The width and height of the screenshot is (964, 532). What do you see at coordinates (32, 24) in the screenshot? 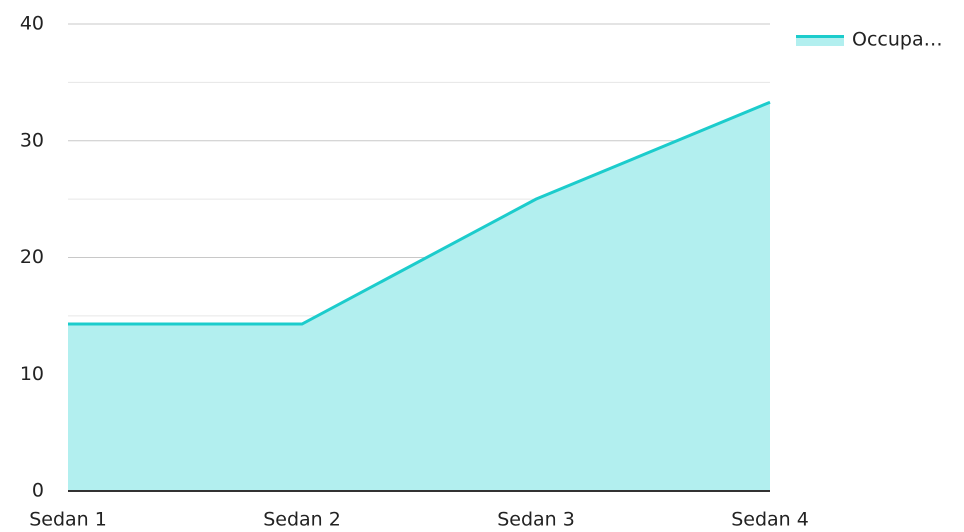
I see `y-tick-label: 40` at bounding box center [32, 24].